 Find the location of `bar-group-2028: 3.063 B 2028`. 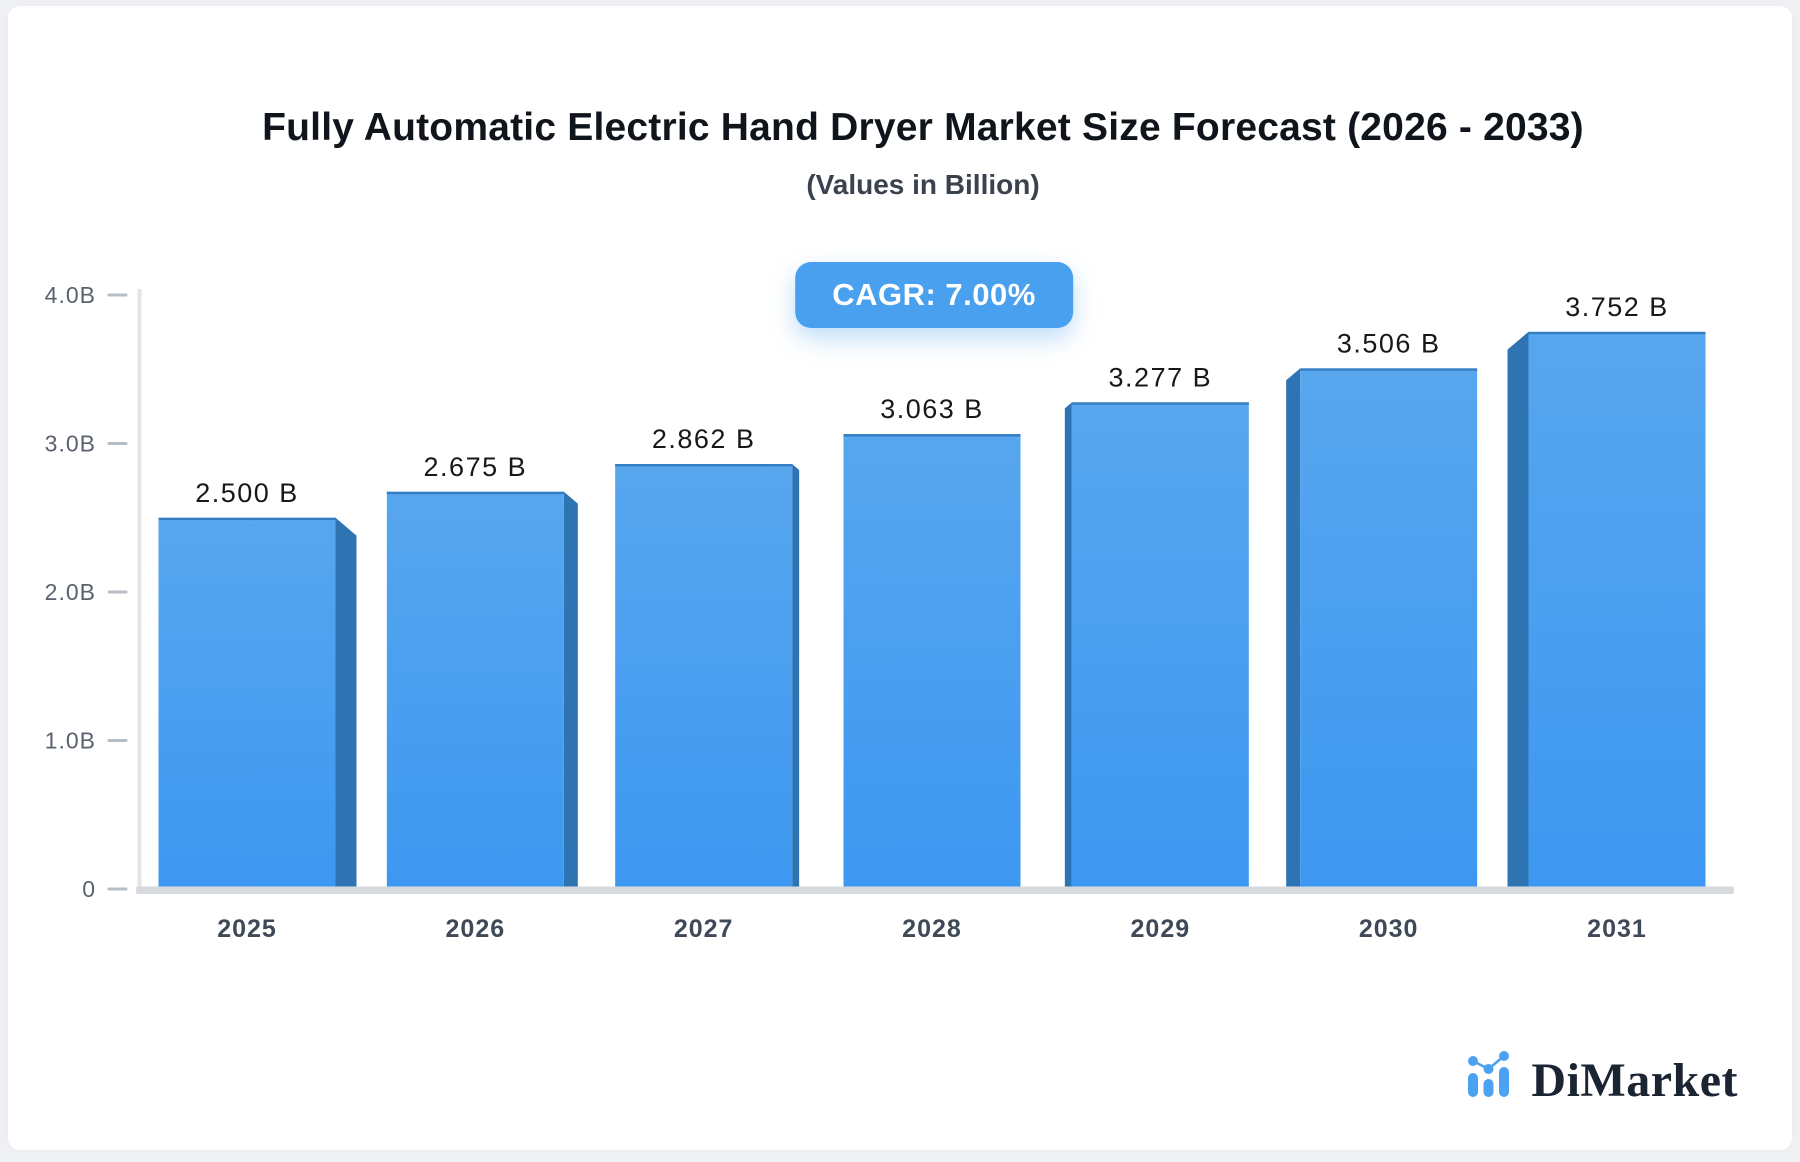

bar-group-2028: 3.063 B 2028 is located at coordinates (931, 668).